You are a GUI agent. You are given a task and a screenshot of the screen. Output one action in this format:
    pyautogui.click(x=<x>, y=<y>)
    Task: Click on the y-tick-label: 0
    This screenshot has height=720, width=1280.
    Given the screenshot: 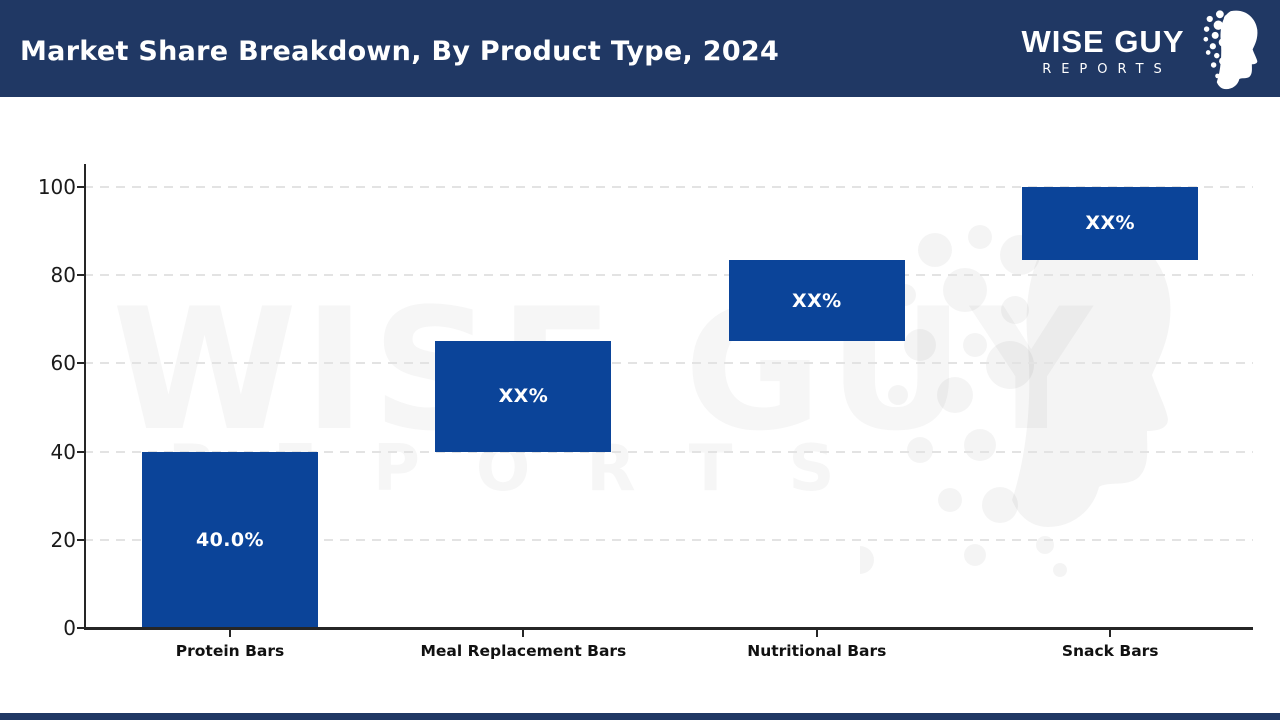 What is the action you would take?
    pyautogui.click(x=69, y=628)
    